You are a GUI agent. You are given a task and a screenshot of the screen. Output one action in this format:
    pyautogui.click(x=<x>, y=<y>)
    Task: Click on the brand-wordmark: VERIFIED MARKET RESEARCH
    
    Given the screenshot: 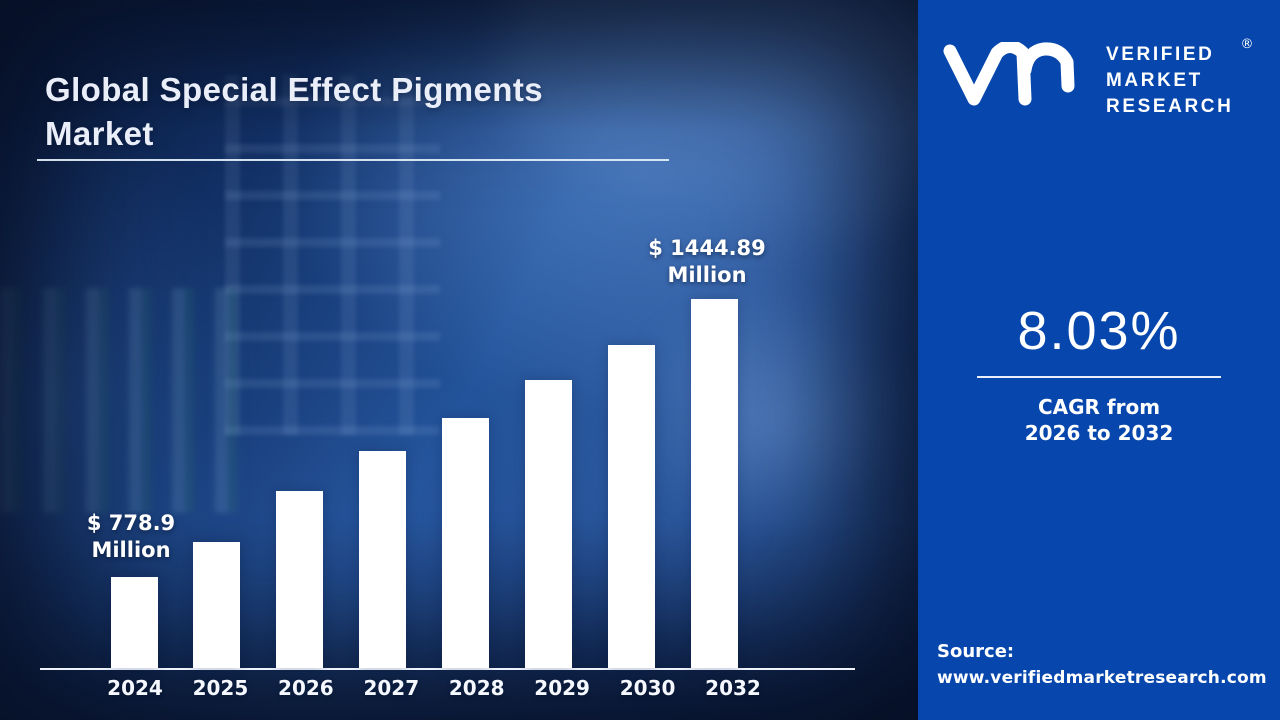 What is the action you would take?
    pyautogui.click(x=1169, y=81)
    